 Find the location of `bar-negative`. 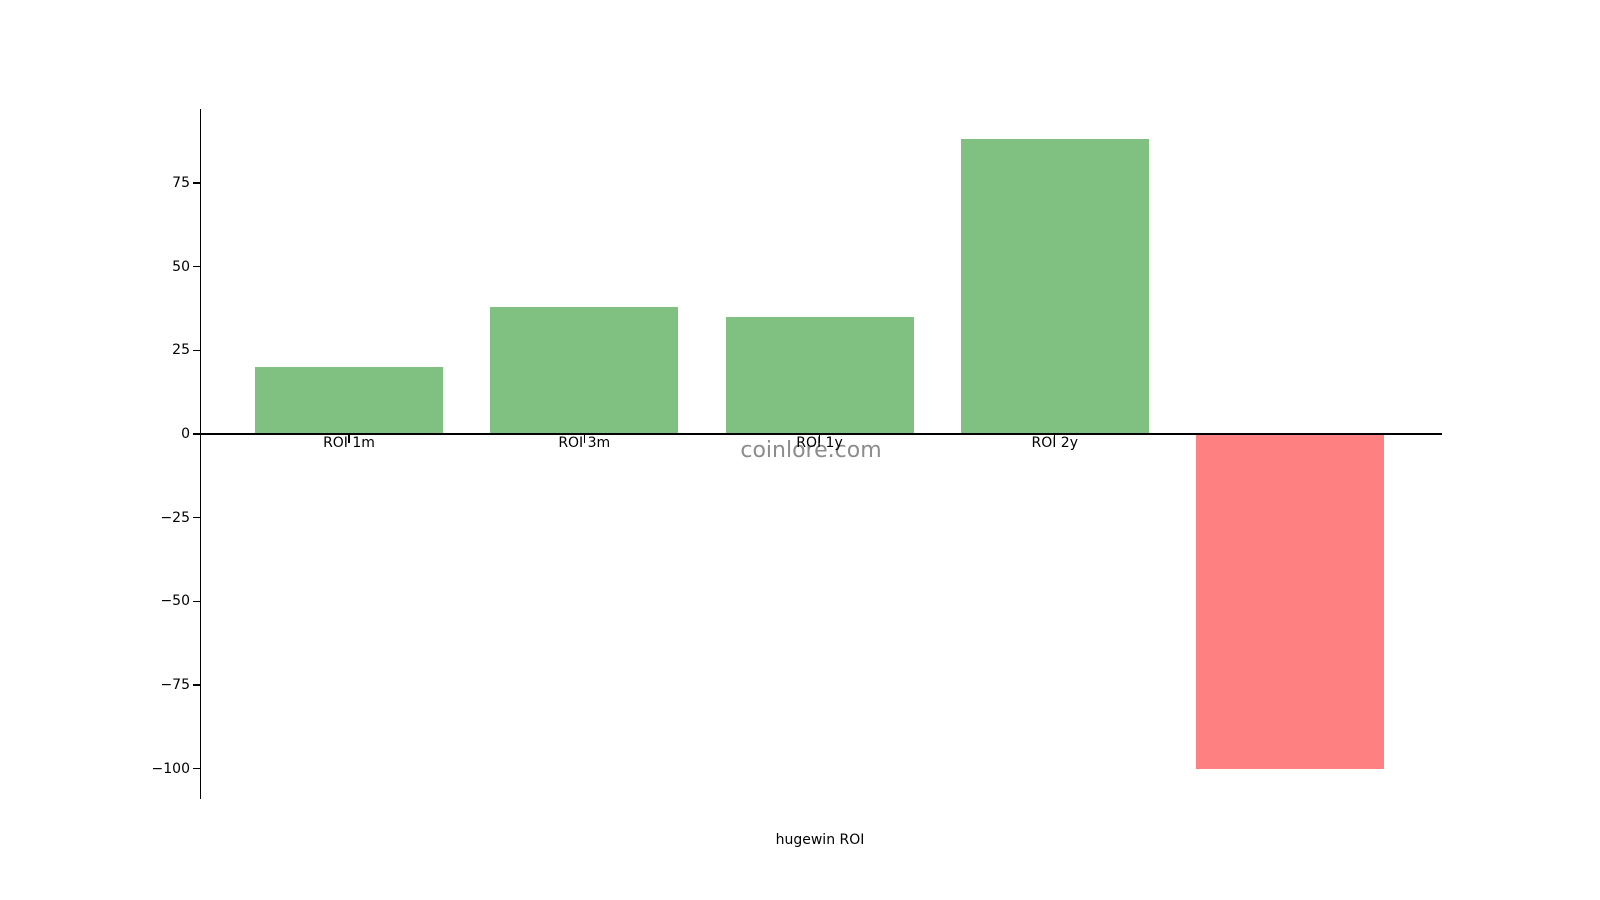

bar-negative is located at coordinates (1290, 601).